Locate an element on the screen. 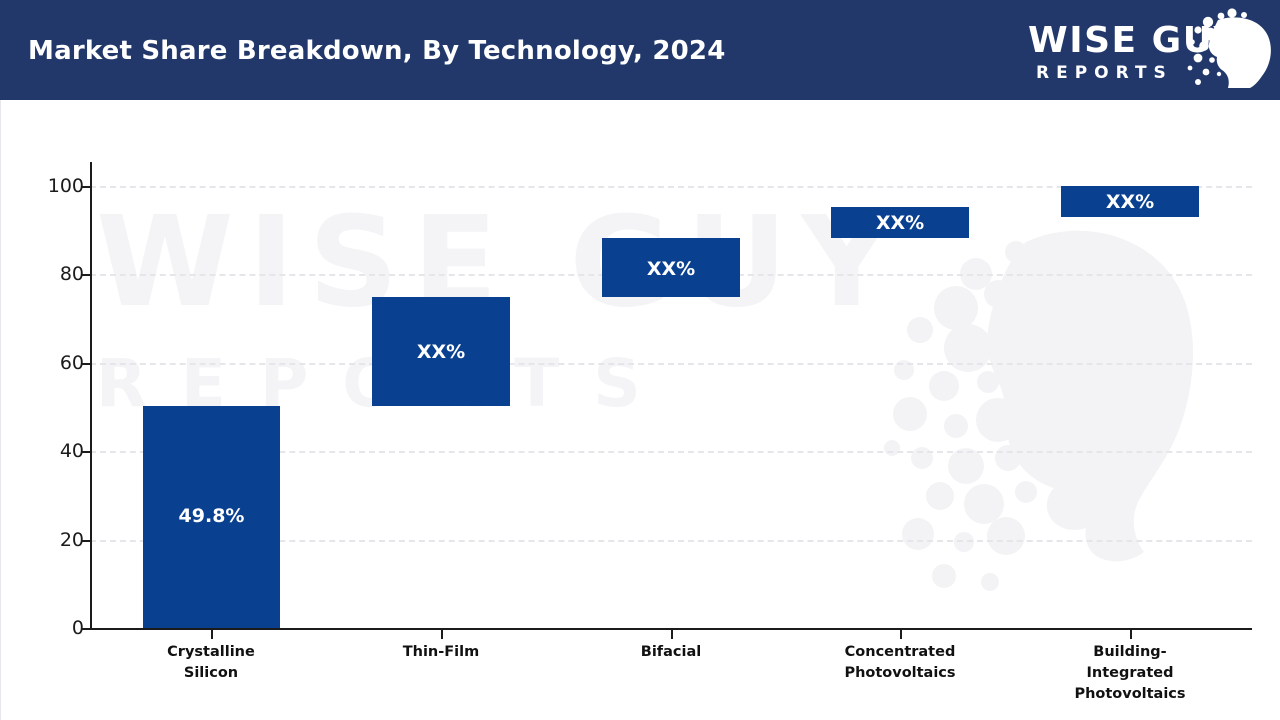  bar-label-building-integrated-photovoltaics: XX% is located at coordinates (1130, 202).